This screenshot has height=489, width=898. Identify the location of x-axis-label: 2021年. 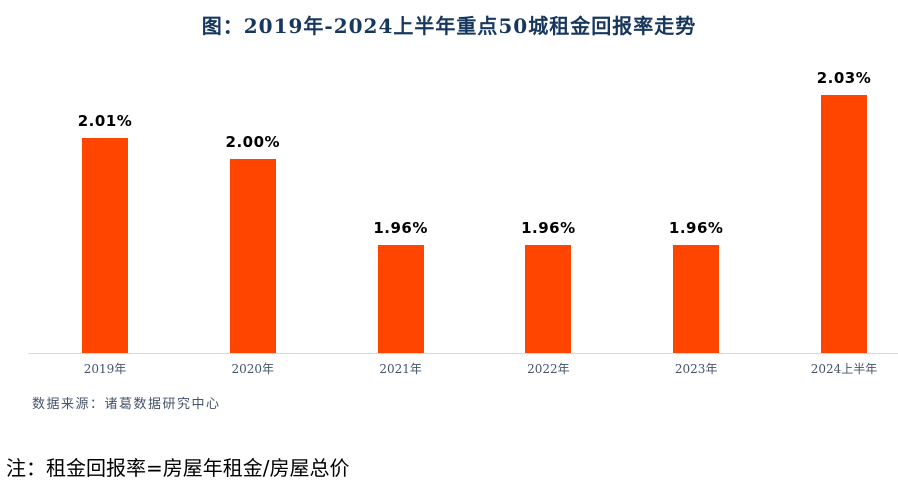
(400, 369).